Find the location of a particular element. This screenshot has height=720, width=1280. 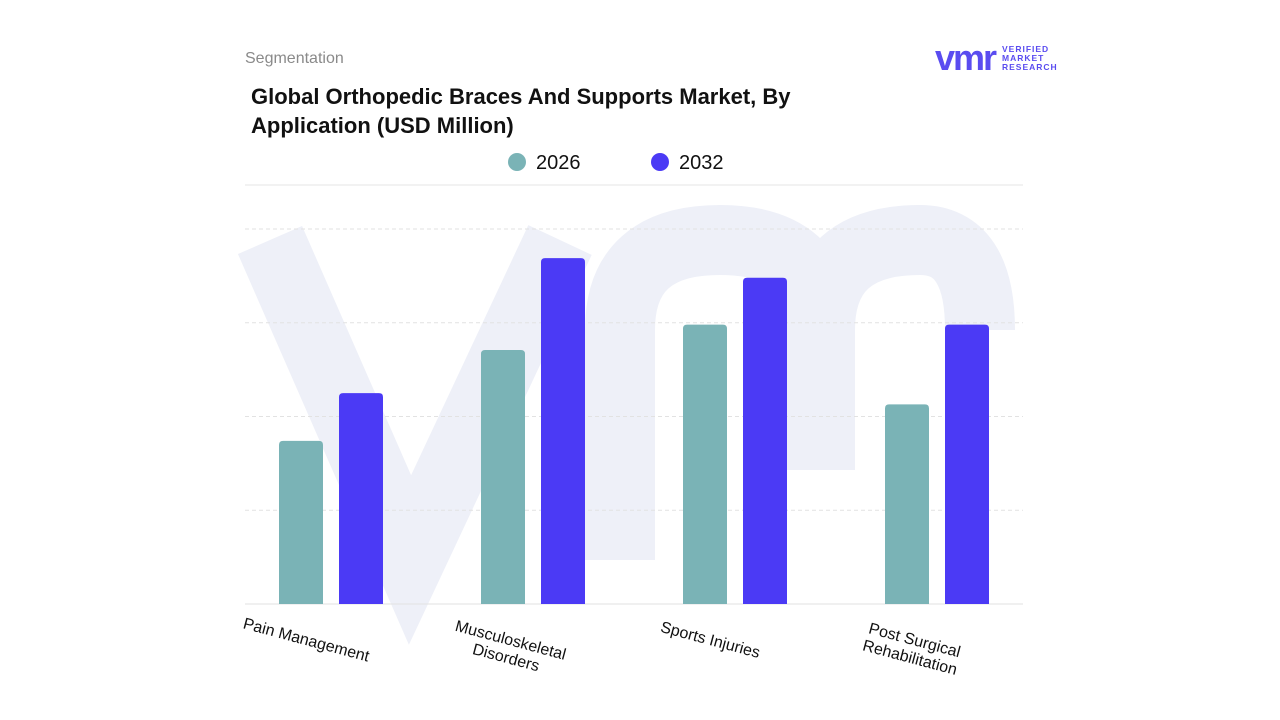

logo-text: VERIFIED MARKET RESEARCH is located at coordinates (1030, 58).